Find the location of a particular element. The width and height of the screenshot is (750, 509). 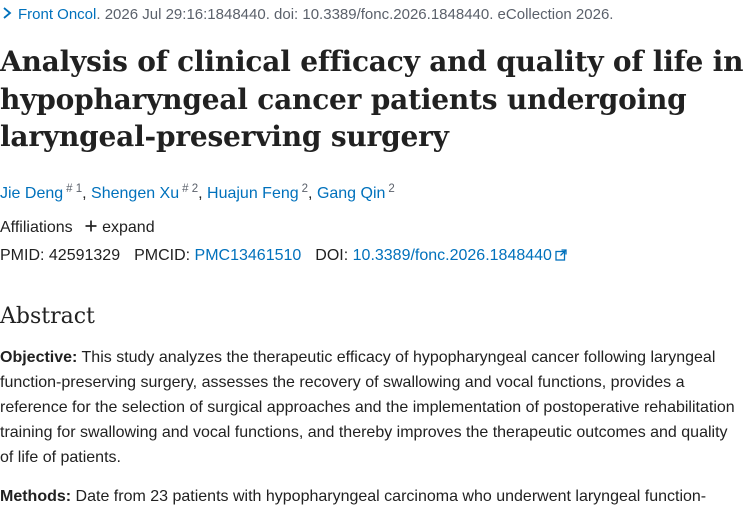

pmcid-label: PMCID: is located at coordinates (162, 255).